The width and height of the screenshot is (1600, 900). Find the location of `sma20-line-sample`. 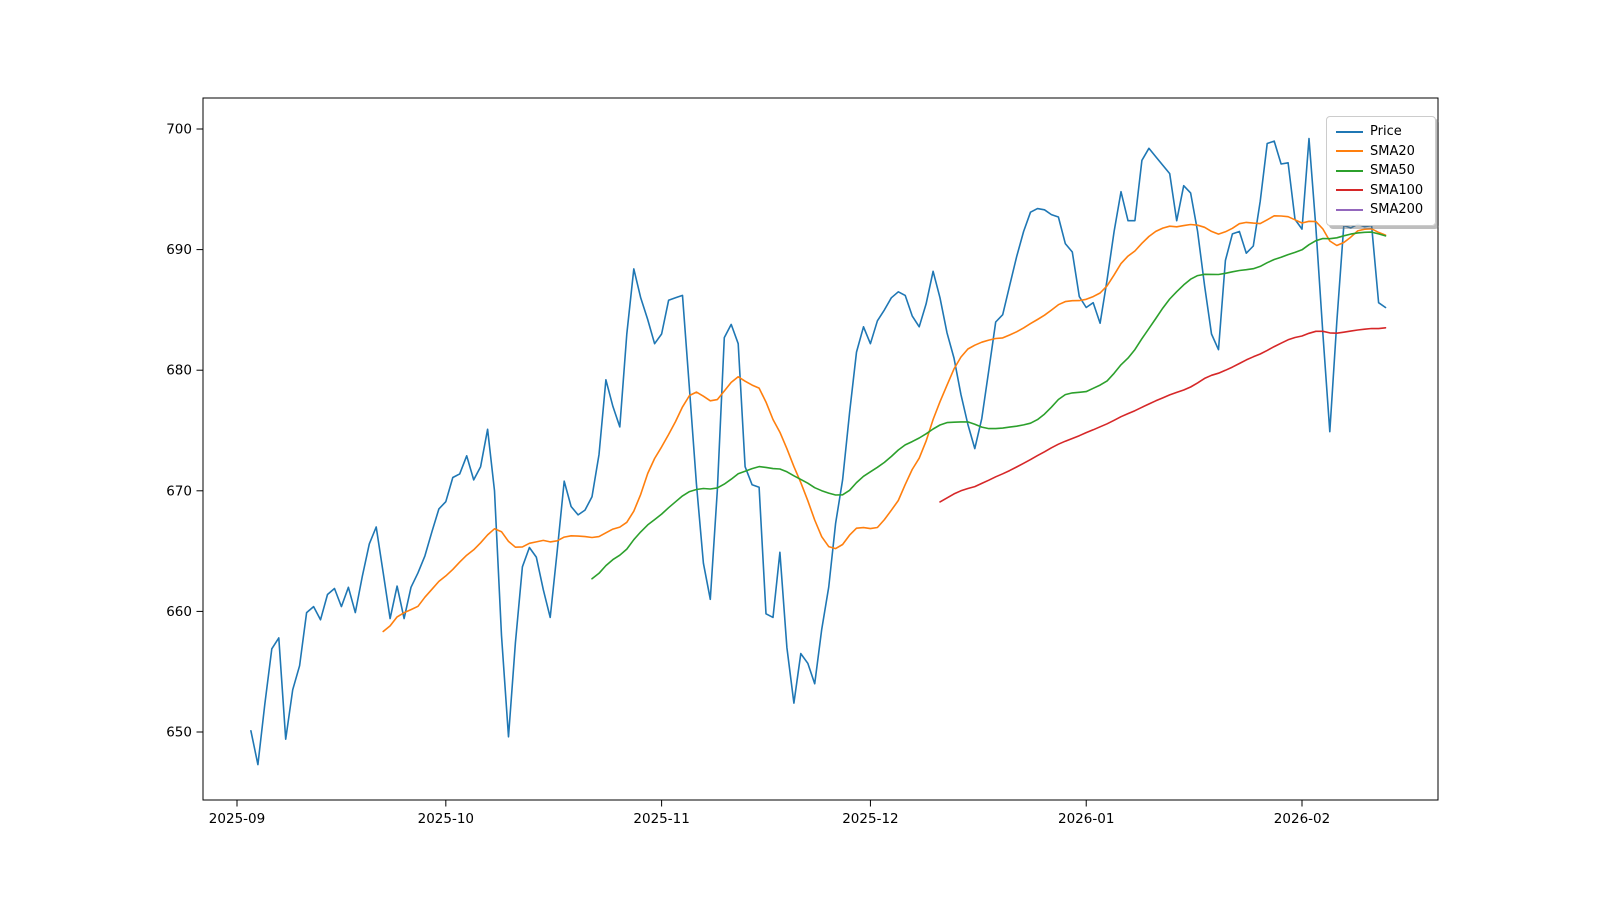

sma20-line-sample is located at coordinates (1349, 151).